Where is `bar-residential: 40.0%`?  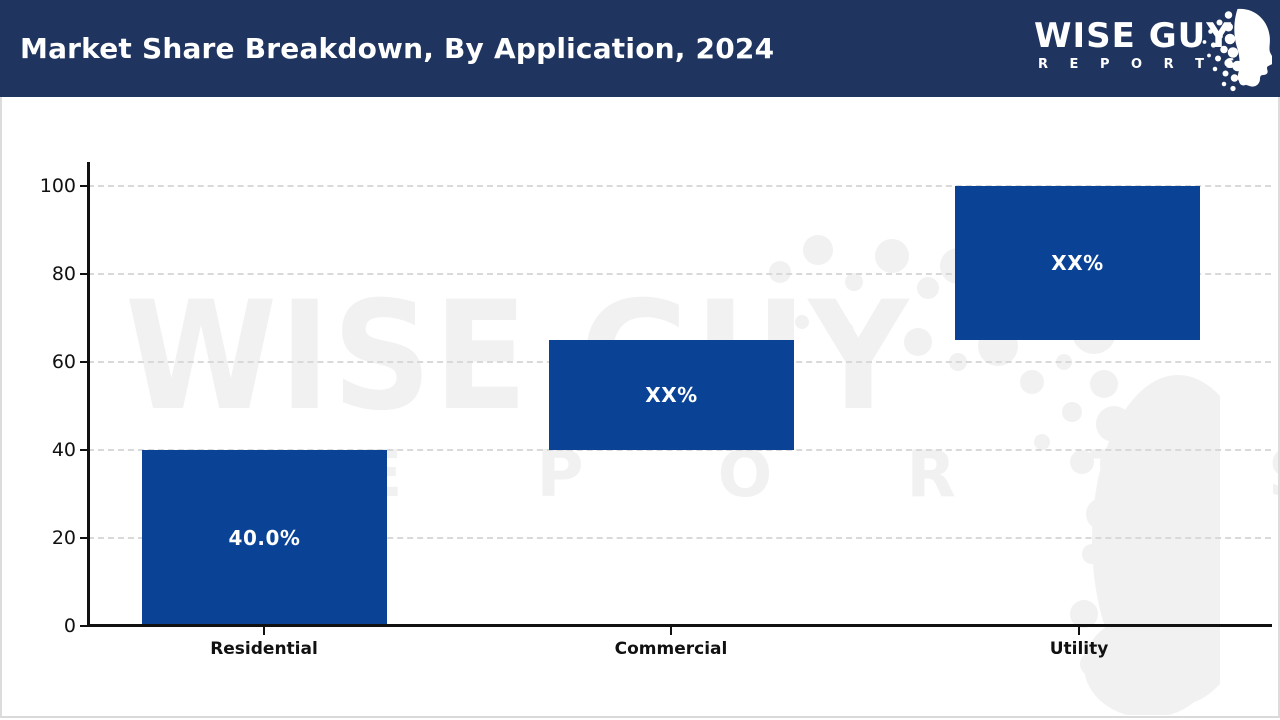 bar-residential: 40.0% is located at coordinates (264, 538).